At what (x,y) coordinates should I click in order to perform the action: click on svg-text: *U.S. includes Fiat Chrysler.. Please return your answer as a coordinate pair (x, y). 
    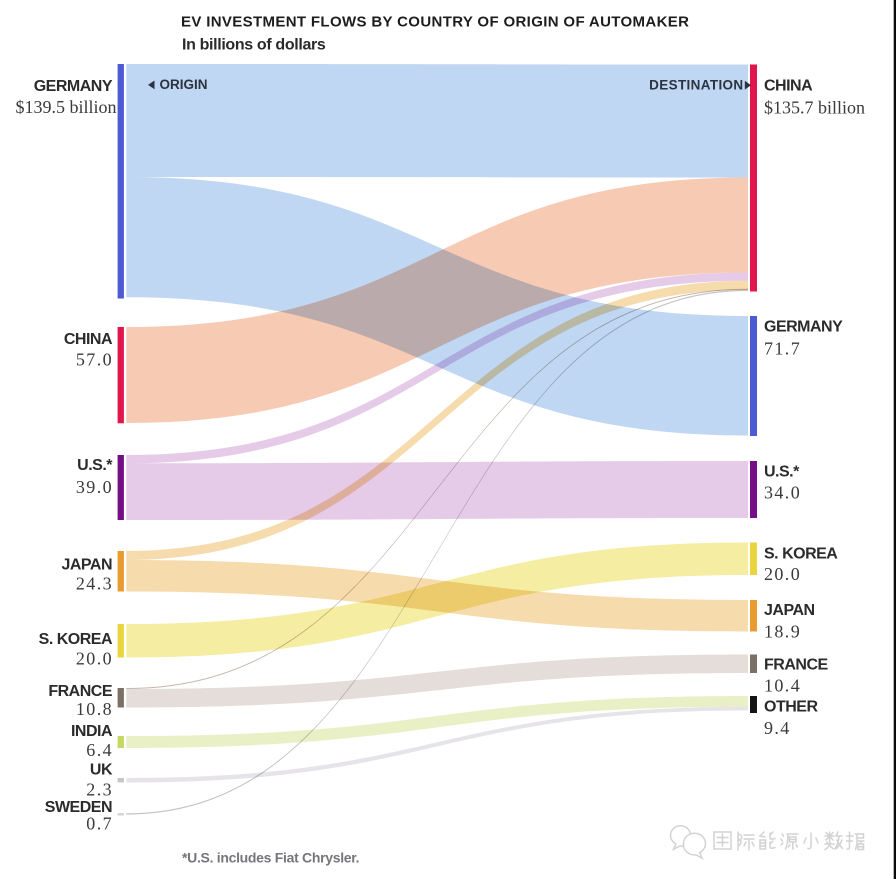
    Looking at the image, I should click on (270, 858).